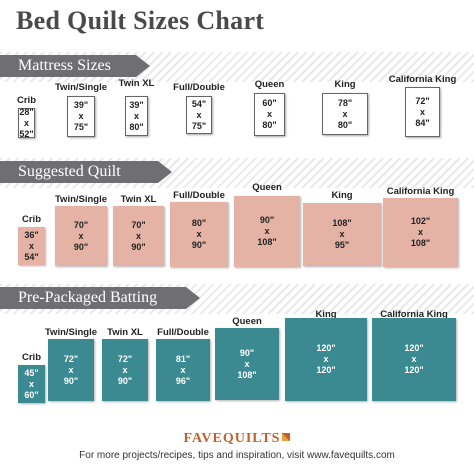 The width and height of the screenshot is (474, 471). I want to click on quilt-size-king: 108" x 95", so click(342, 234).